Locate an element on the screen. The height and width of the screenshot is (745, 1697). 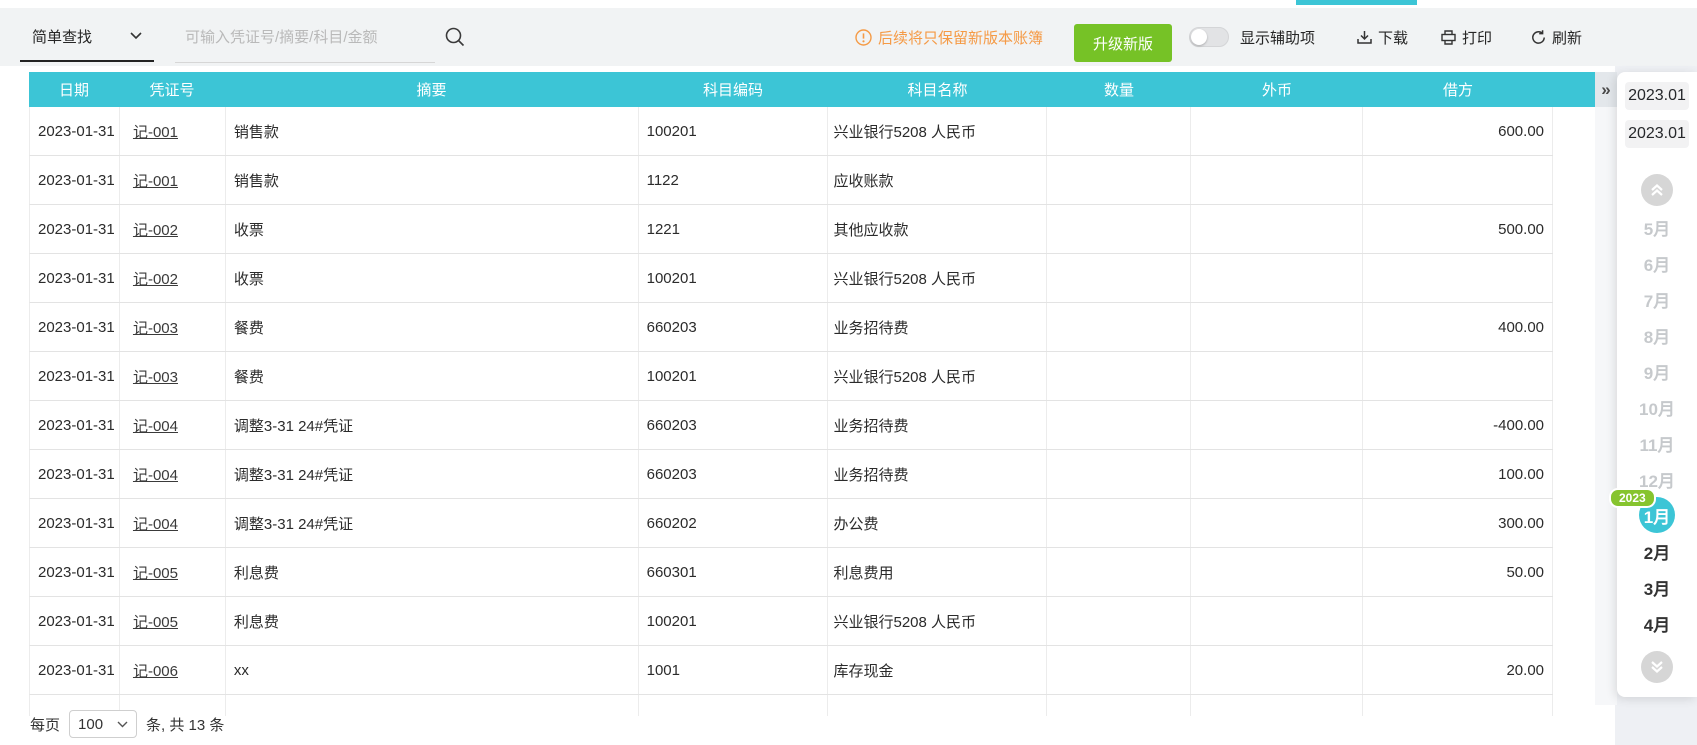
cell-account: 兴业银行5208 人民币 is located at coordinates (938, 131).